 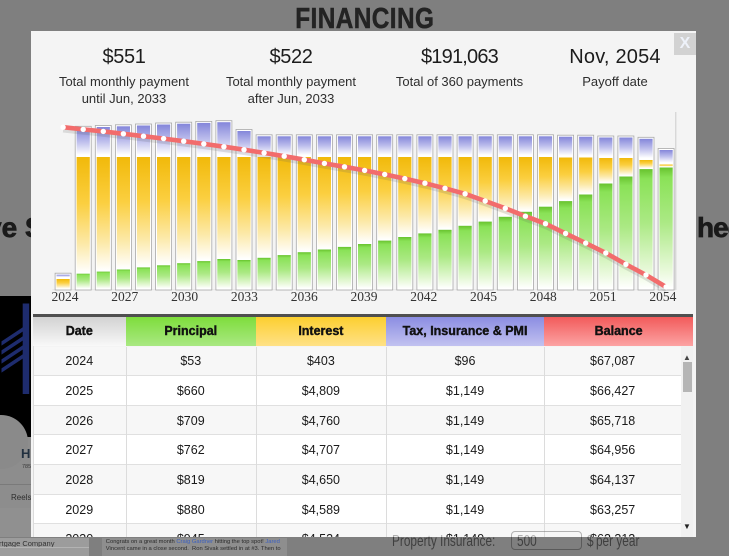 What do you see at coordinates (602, 296) in the screenshot?
I see `svg-text: 2051` at bounding box center [602, 296].